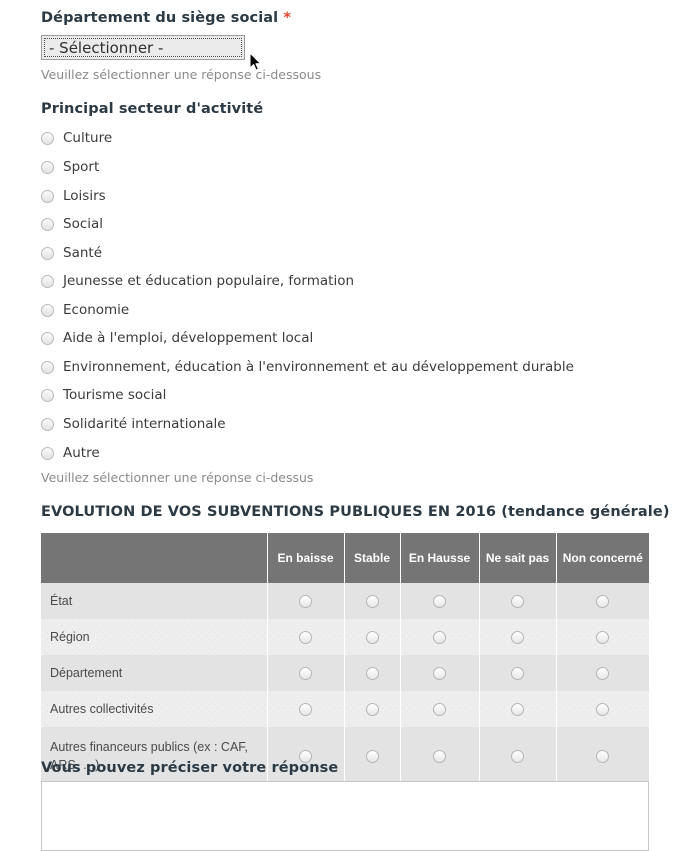  I want to click on matrix-cell-departement-non-concerne, so click(602, 673).